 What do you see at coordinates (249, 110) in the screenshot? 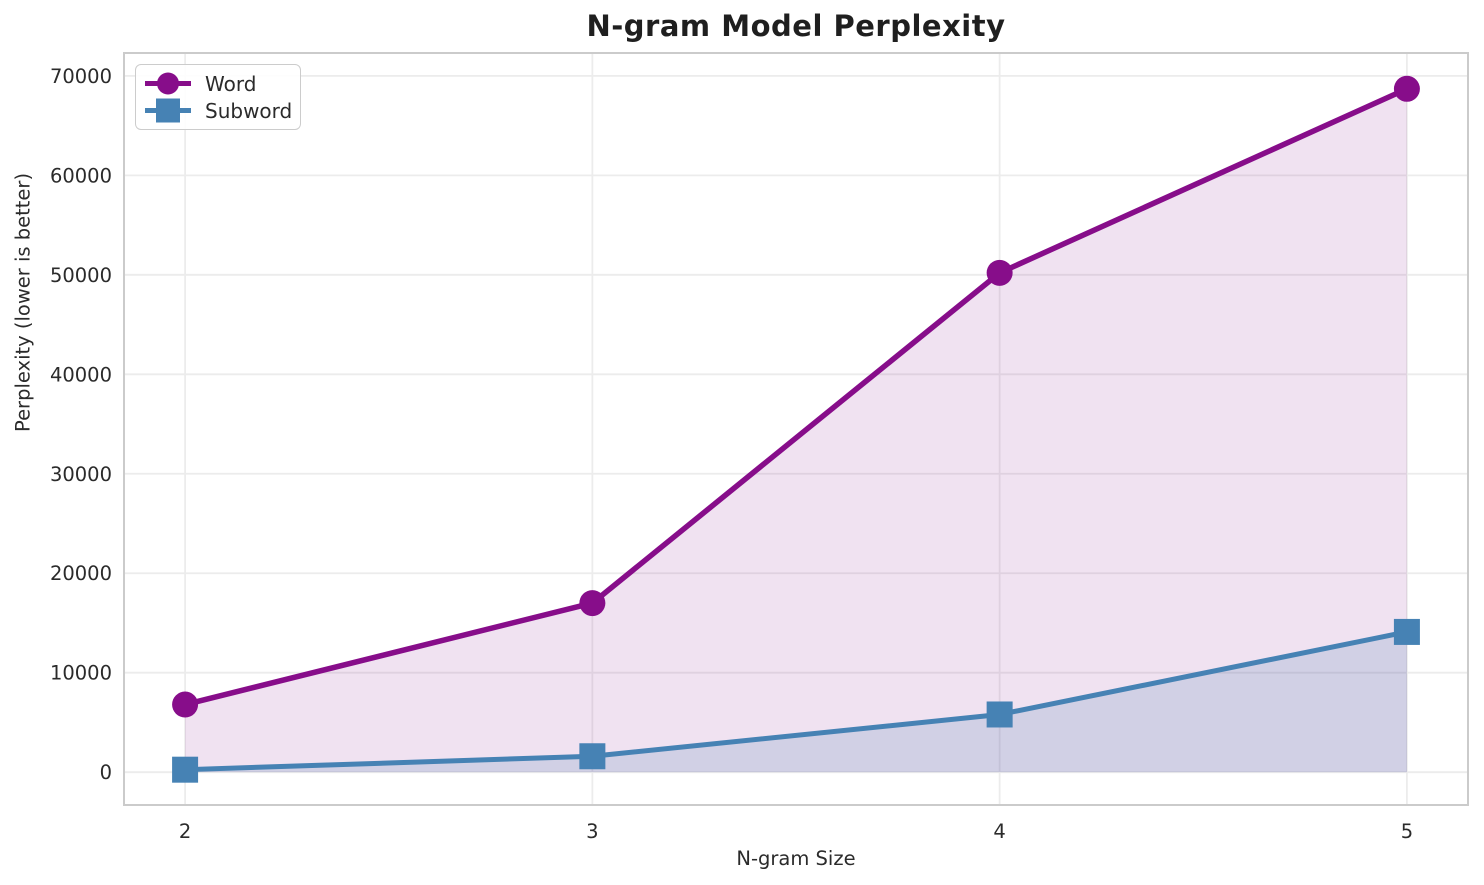
I see `subword-legend-label: Subword` at bounding box center [249, 110].